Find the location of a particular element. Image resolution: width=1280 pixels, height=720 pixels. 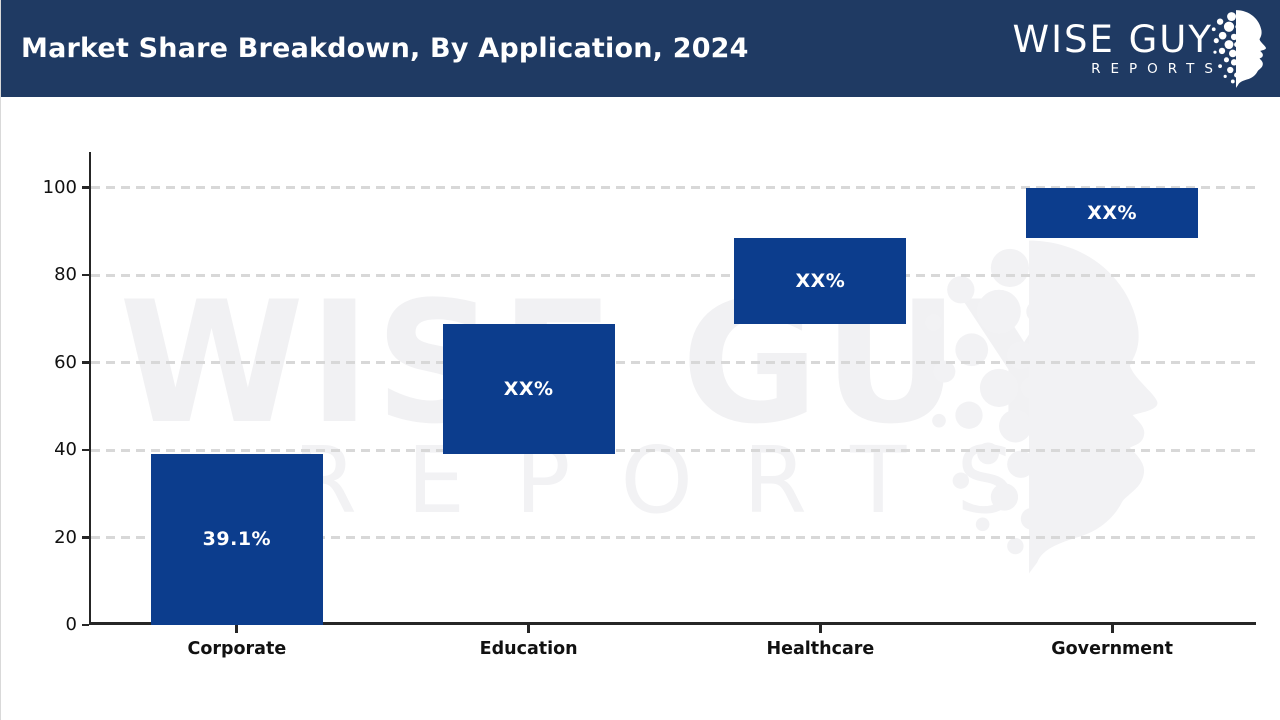

x-category-label: Corporate is located at coordinates (237, 649).